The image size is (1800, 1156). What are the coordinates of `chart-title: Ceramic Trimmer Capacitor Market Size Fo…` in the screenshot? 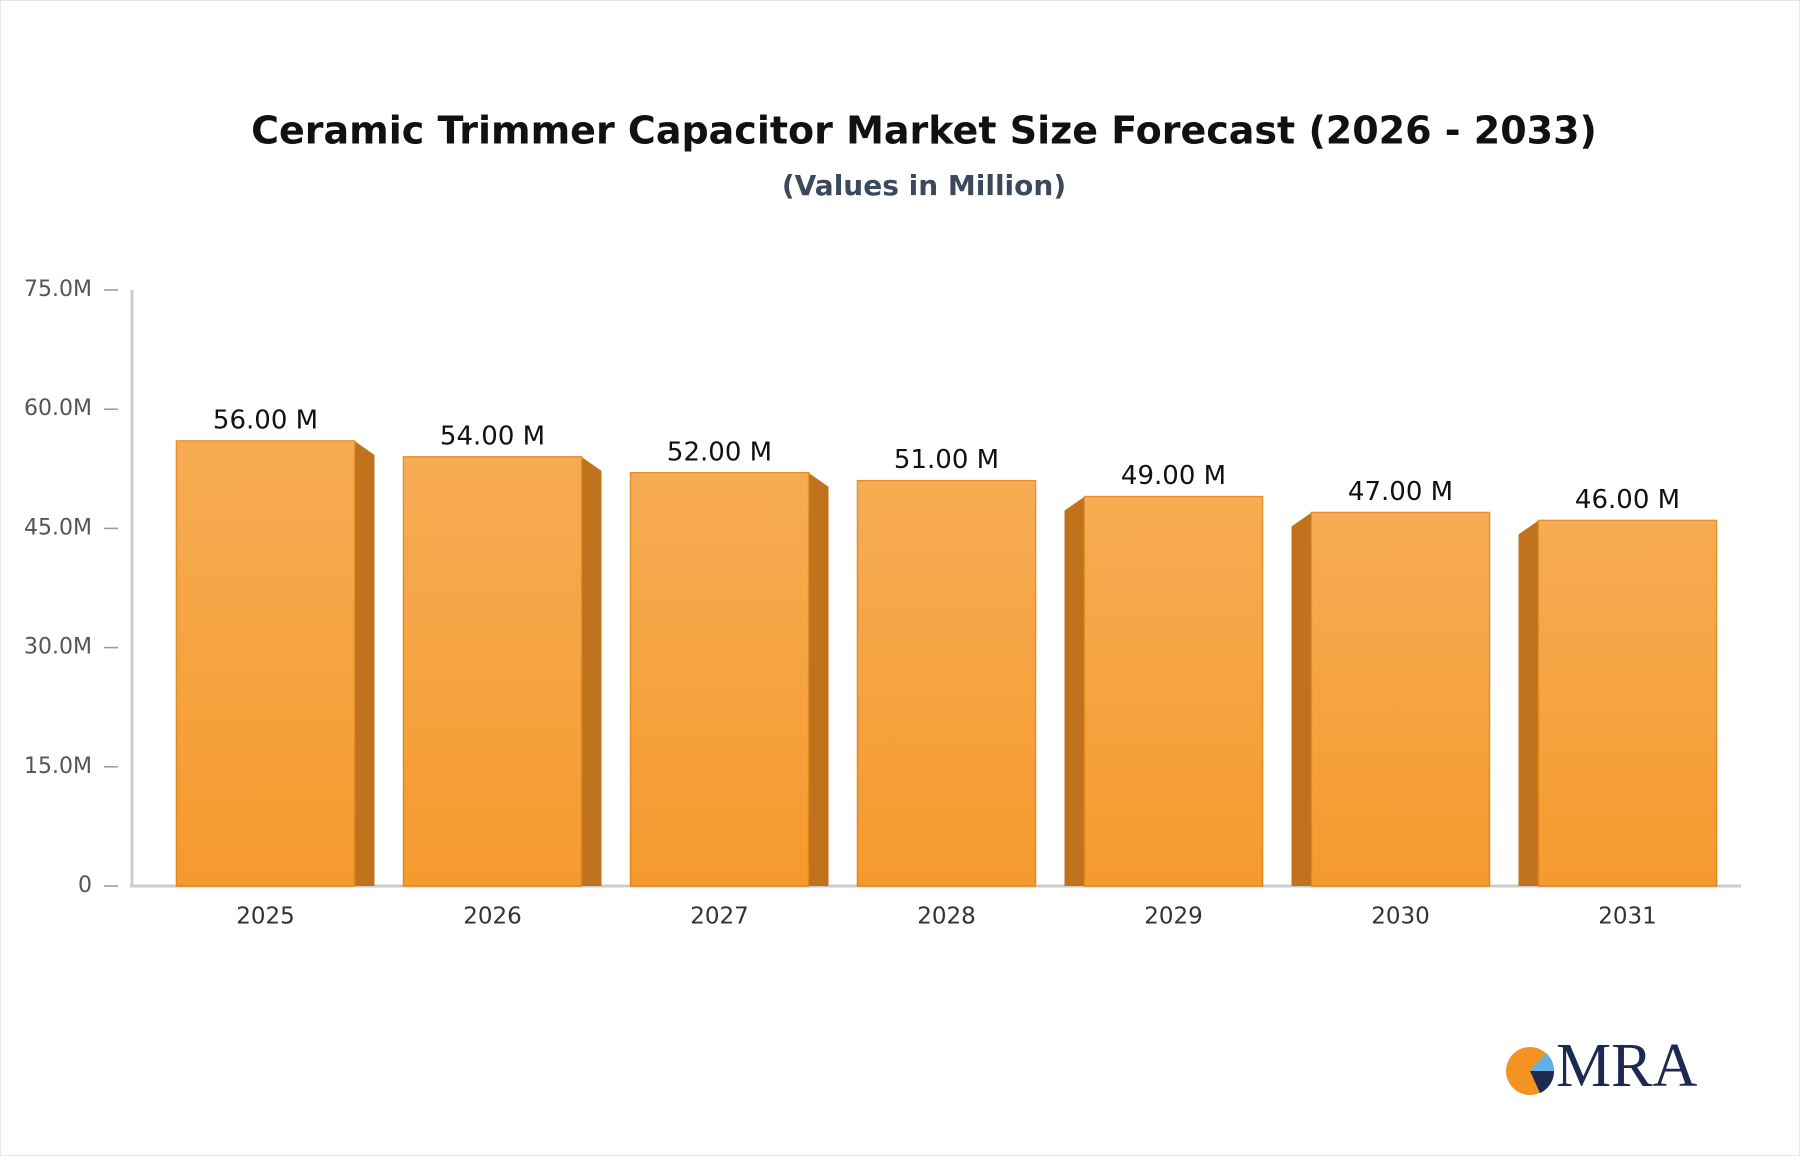 It's located at (924, 131).